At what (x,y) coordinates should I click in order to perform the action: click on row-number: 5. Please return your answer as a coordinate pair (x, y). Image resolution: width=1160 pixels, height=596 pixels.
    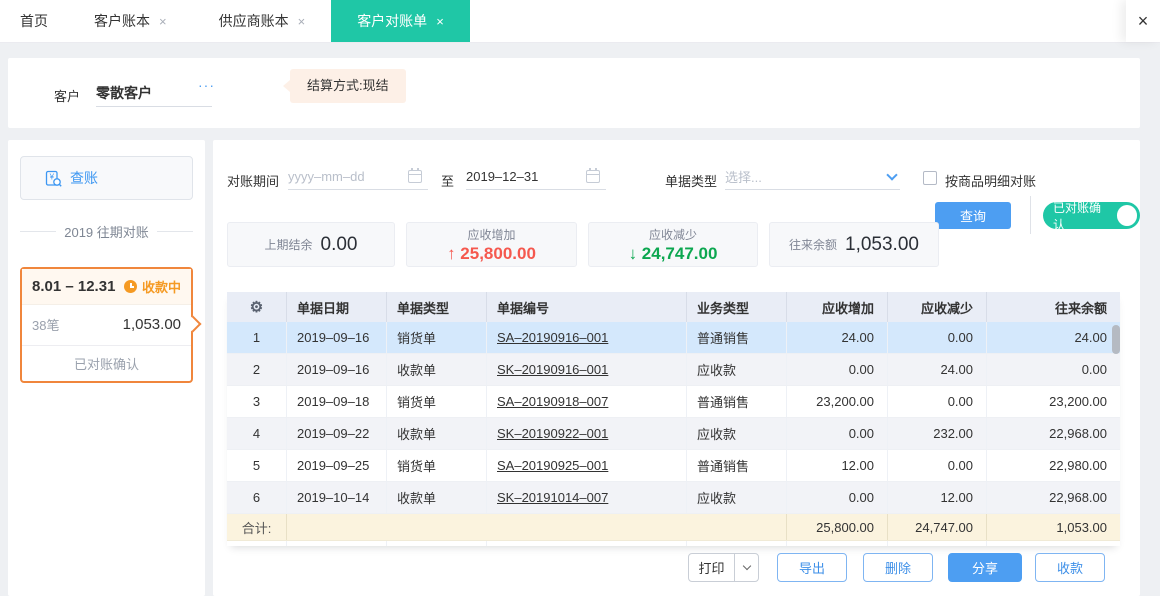
    Looking at the image, I should click on (257, 465).